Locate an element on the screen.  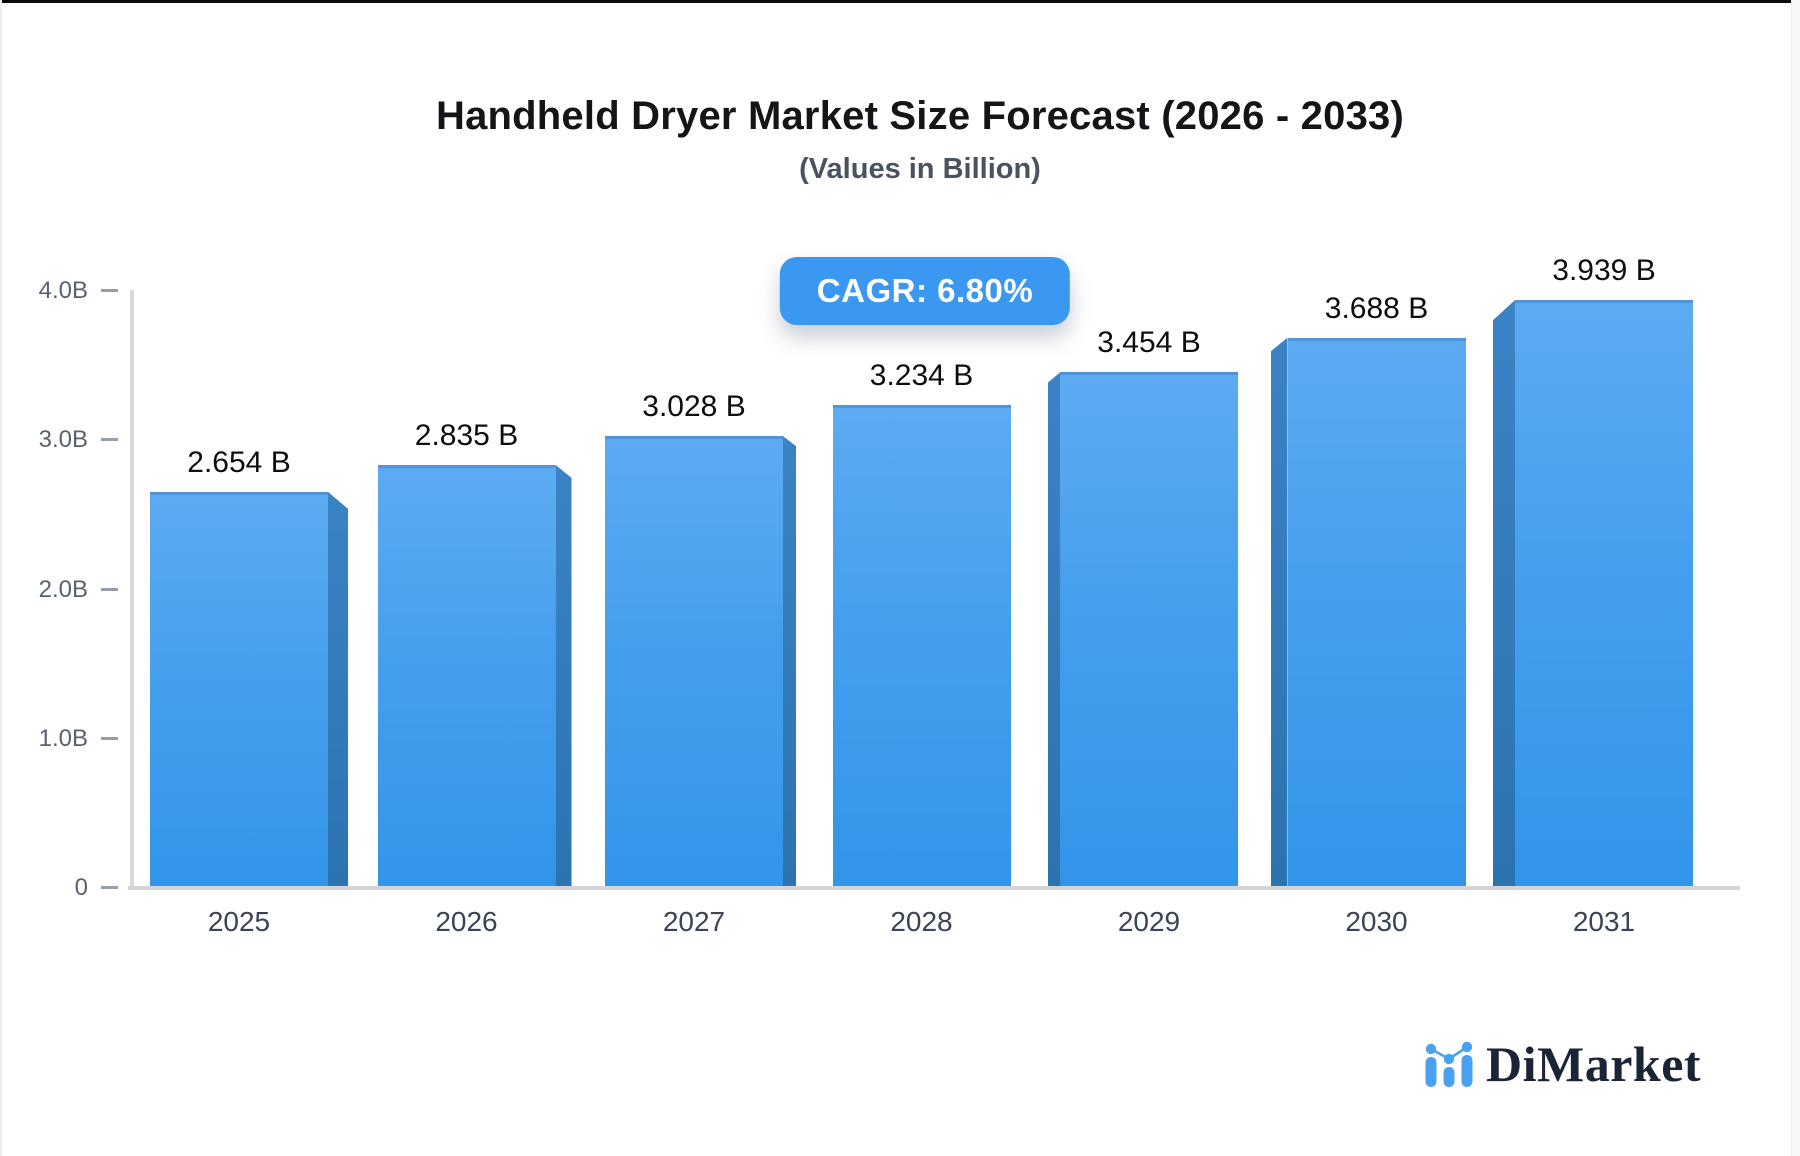
brand-logo: DiMarket is located at coordinates (1563, 1064).